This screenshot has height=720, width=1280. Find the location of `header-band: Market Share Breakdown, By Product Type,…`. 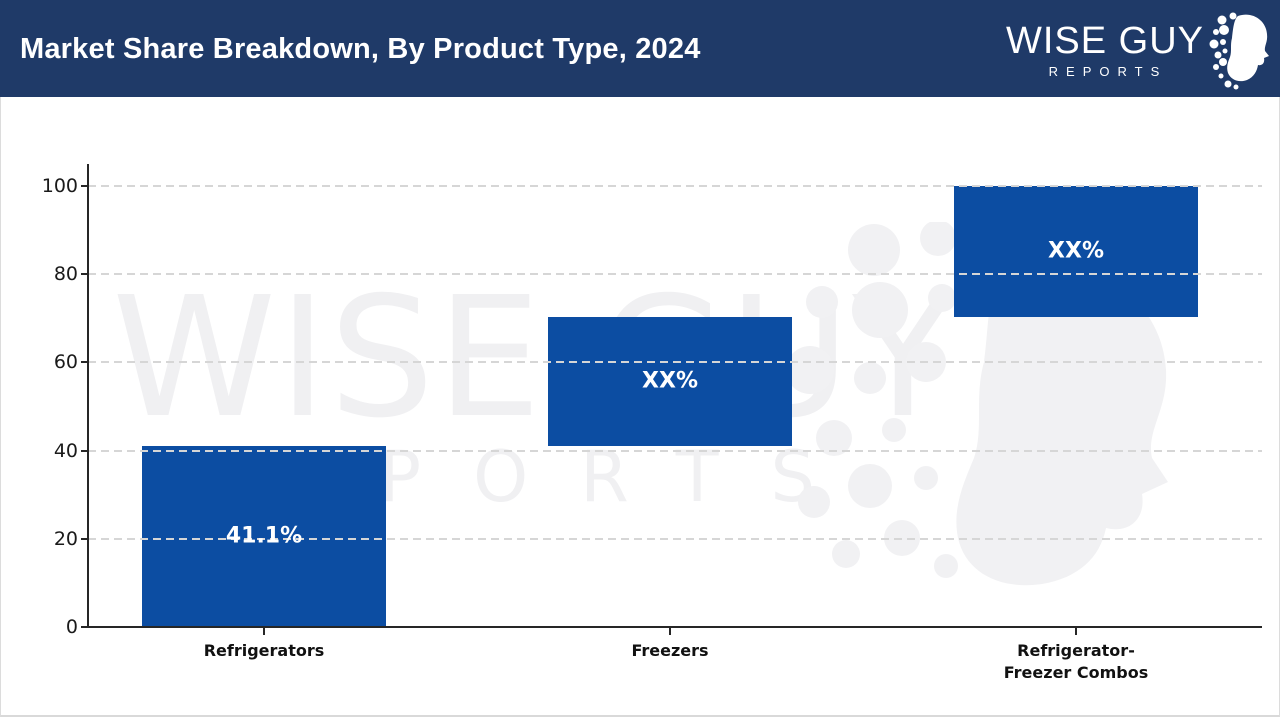

header-band: Market Share Breakdown, By Product Type,… is located at coordinates (640, 48).